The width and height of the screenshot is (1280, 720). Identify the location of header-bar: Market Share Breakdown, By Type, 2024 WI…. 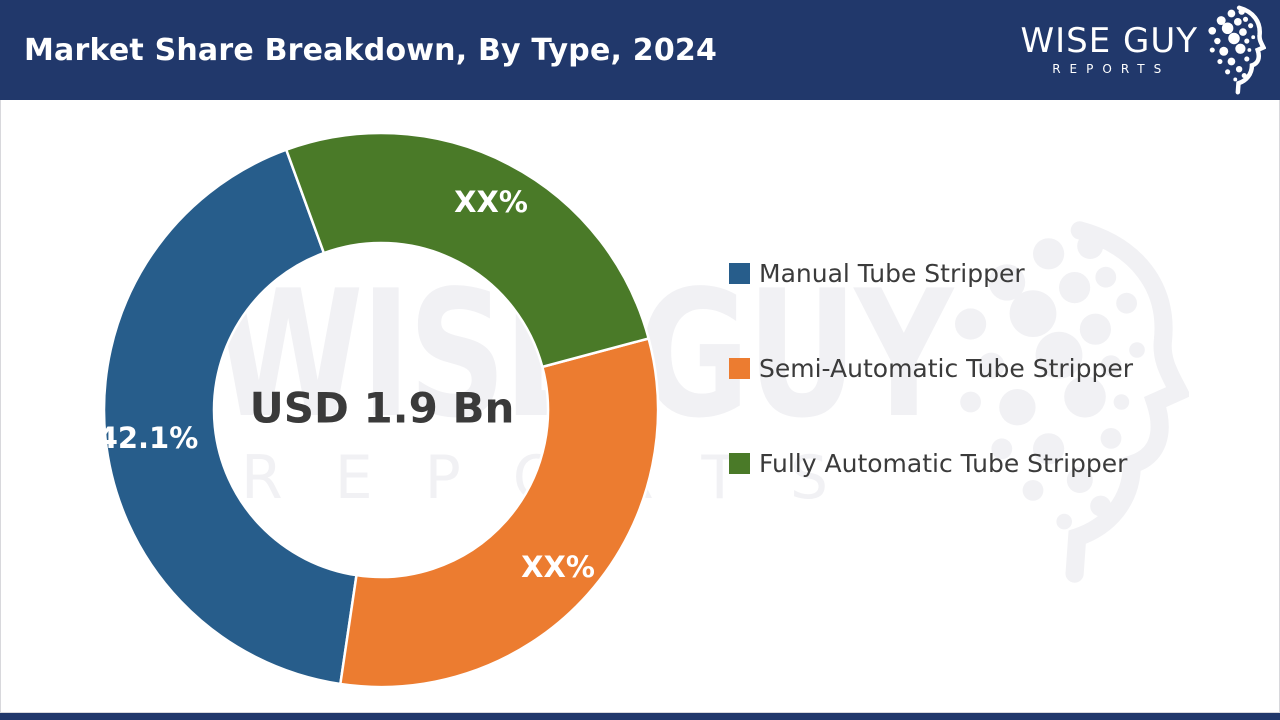
(640, 50).